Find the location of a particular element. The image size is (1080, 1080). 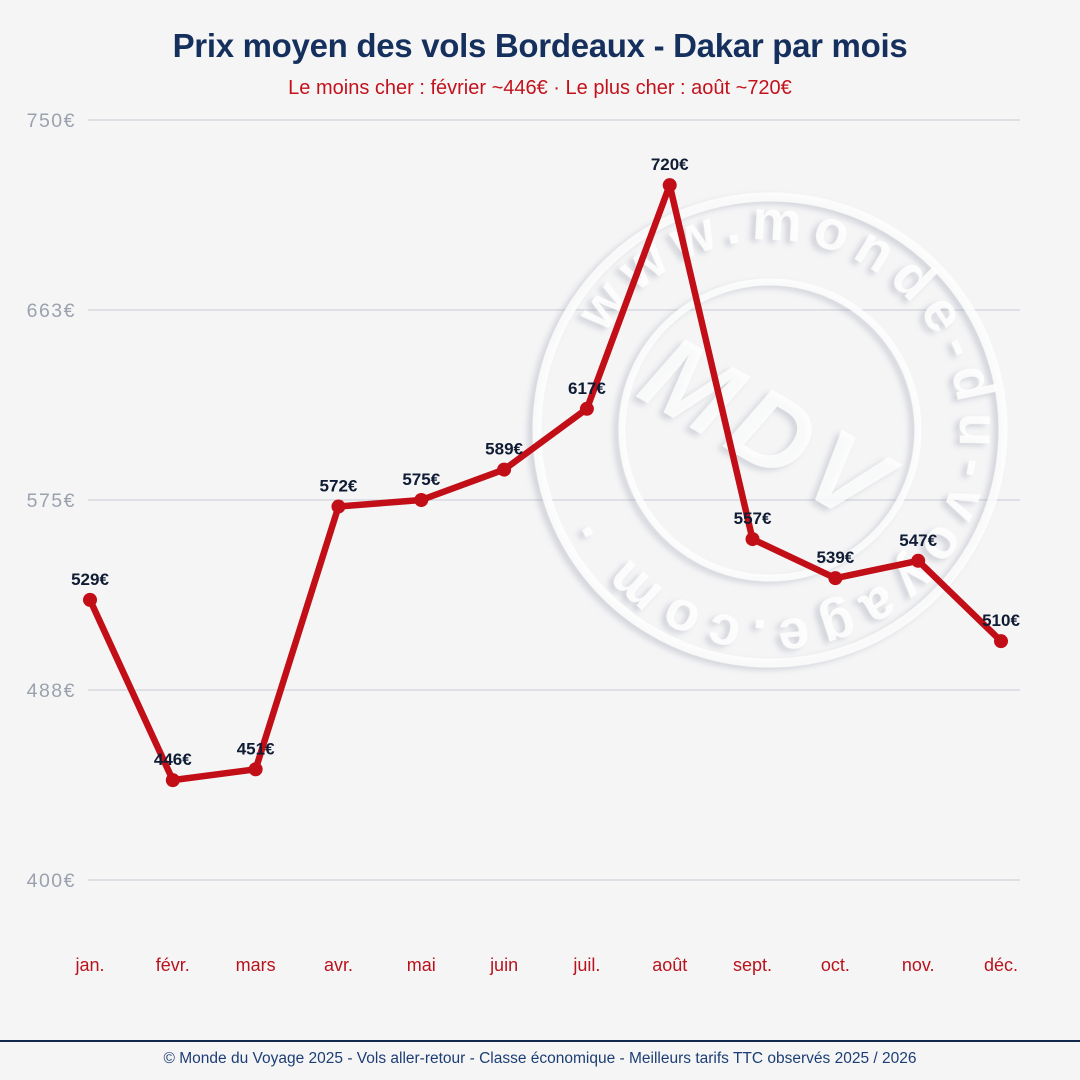

x-axis-month-label: jan. is located at coordinates (89, 965).